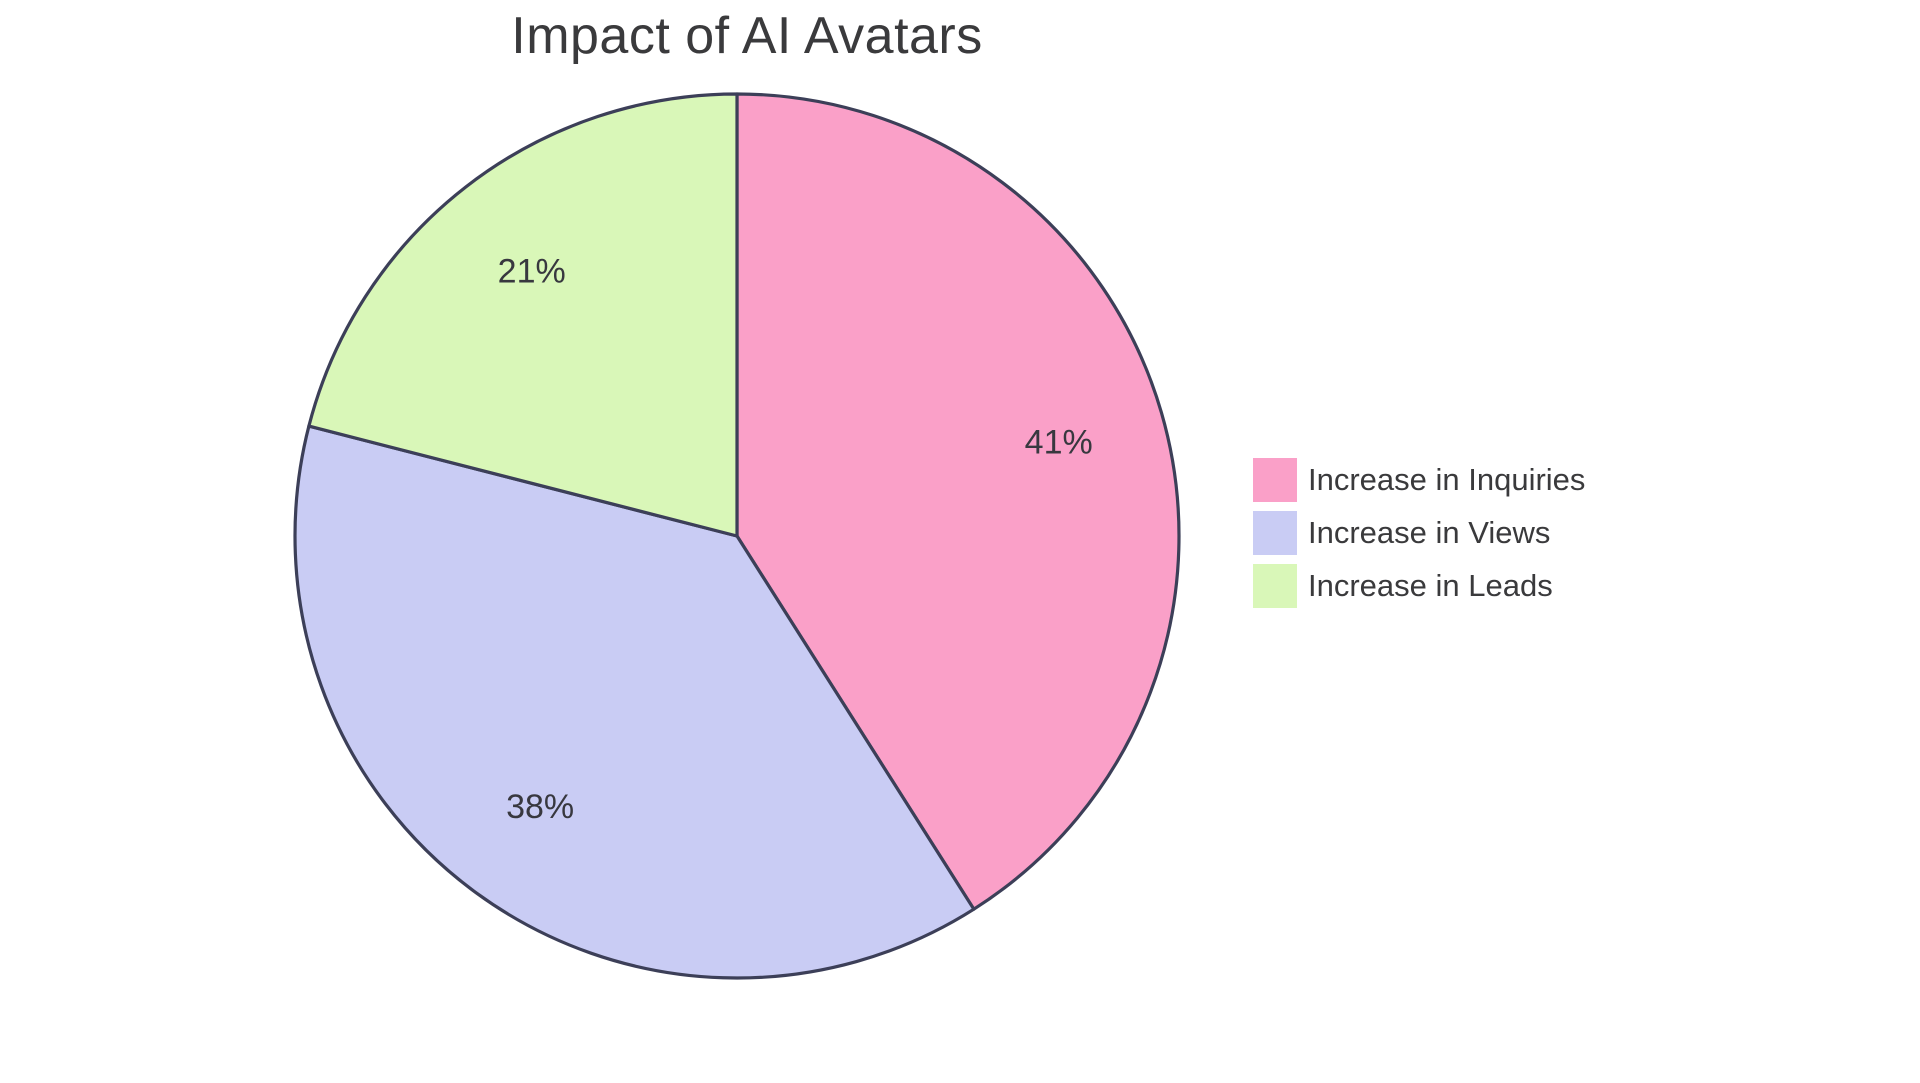 The height and width of the screenshot is (1083, 1920). I want to click on chart-title: Impact of AI Avatars, so click(747, 36).